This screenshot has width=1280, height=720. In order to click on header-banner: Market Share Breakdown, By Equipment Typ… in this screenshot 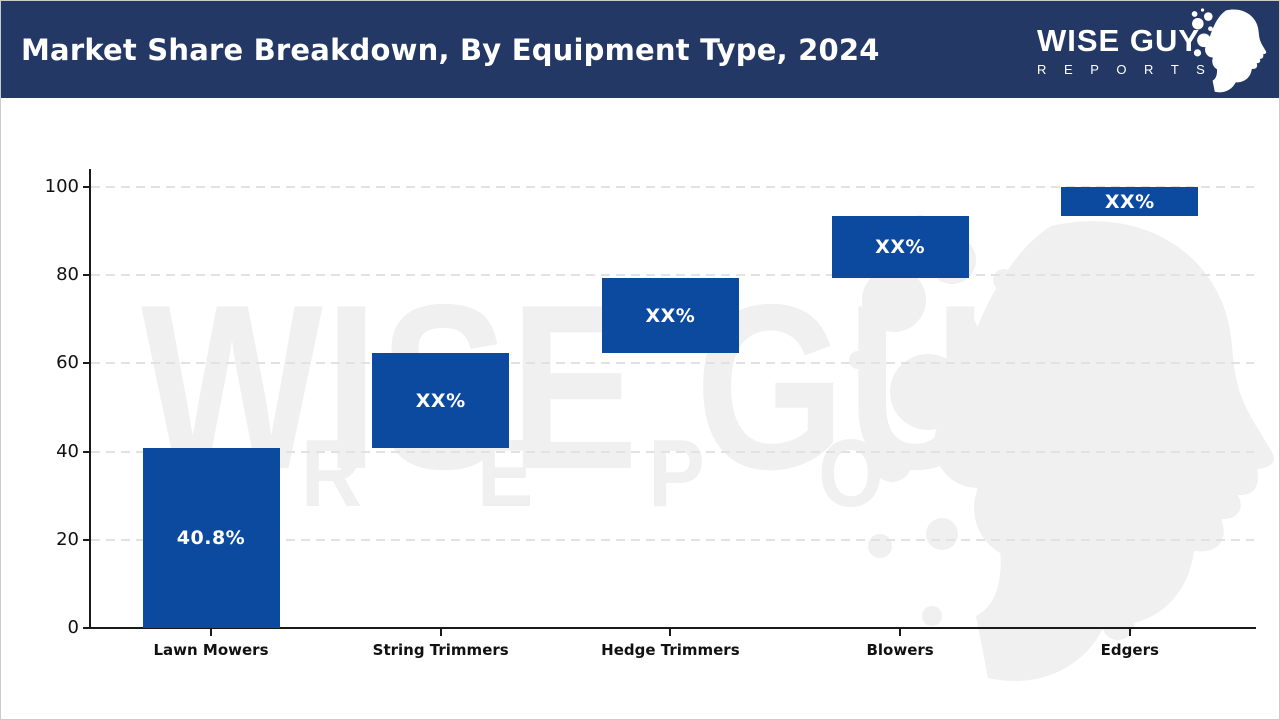, I will do `click(640, 49)`.